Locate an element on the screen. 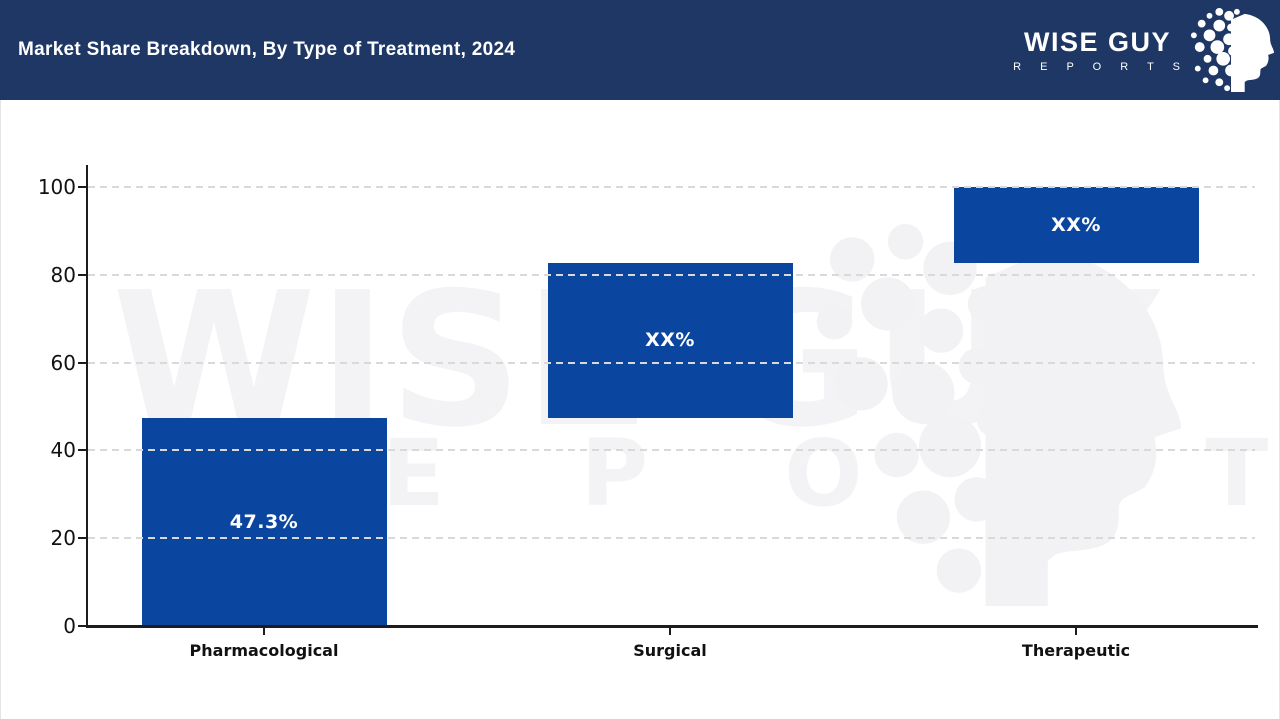 This screenshot has height=720, width=1280. bar-value-label: 47.3% is located at coordinates (264, 522).